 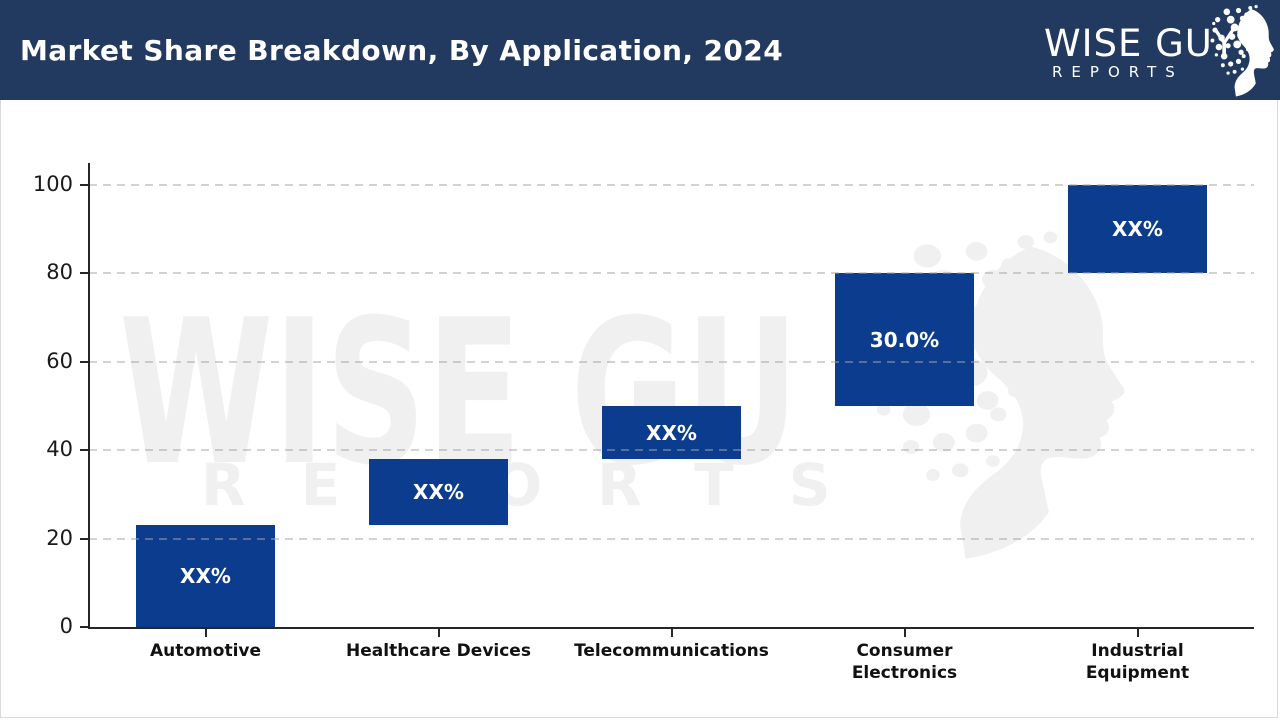 What do you see at coordinates (904, 662) in the screenshot?
I see `x-category-label: Consumer Electronics` at bounding box center [904, 662].